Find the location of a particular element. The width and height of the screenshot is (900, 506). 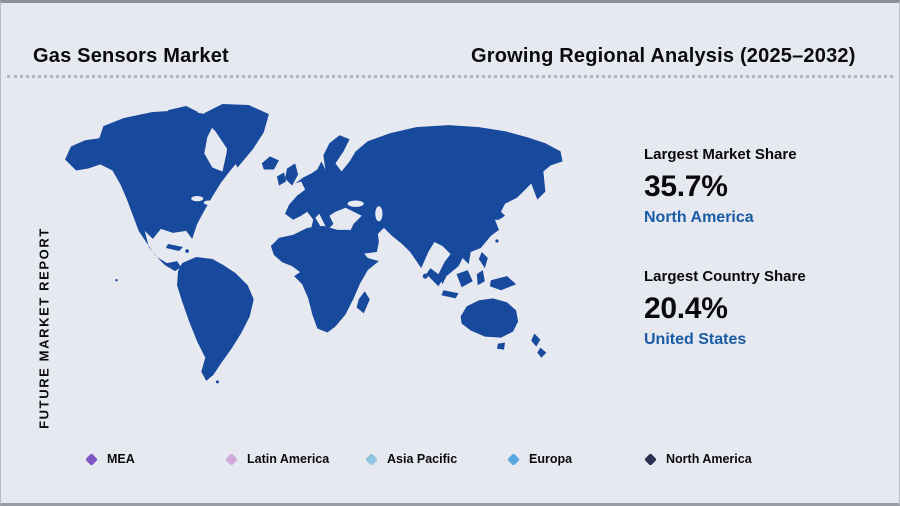

landmass-ireland is located at coordinates (281, 179).